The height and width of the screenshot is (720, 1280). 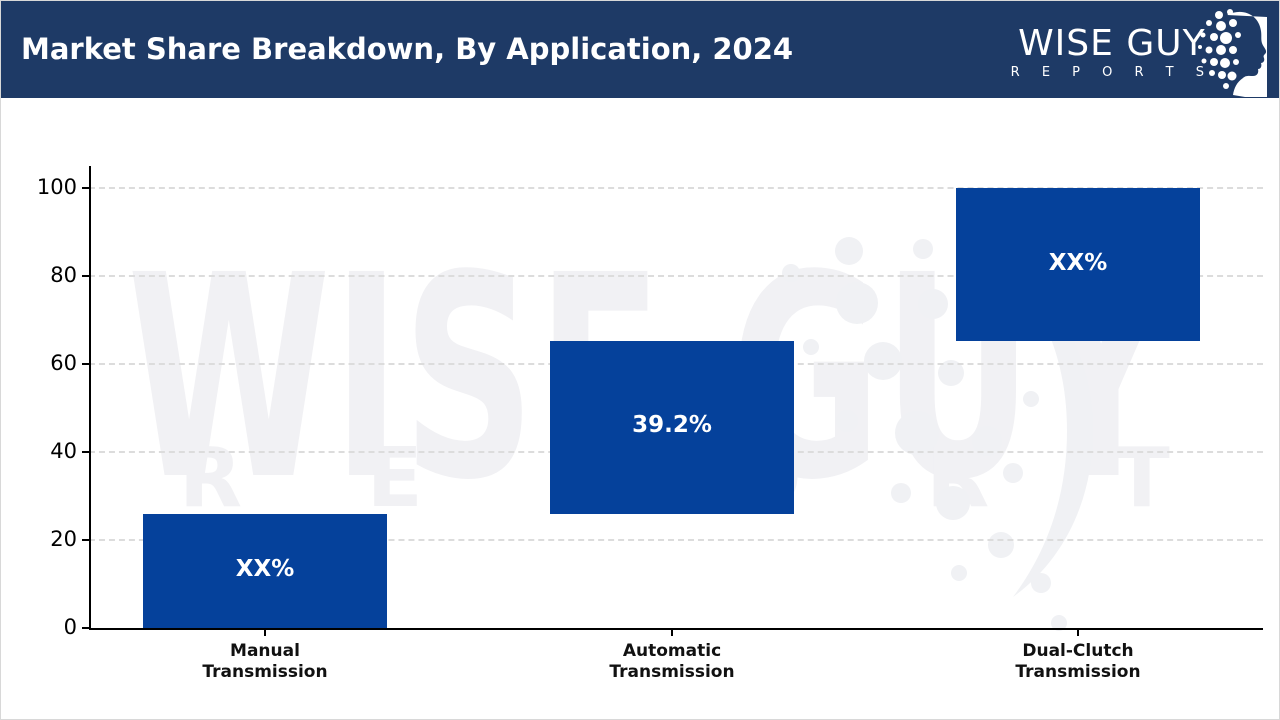 What do you see at coordinates (63, 451) in the screenshot?
I see `y-axis-tick-label: 40` at bounding box center [63, 451].